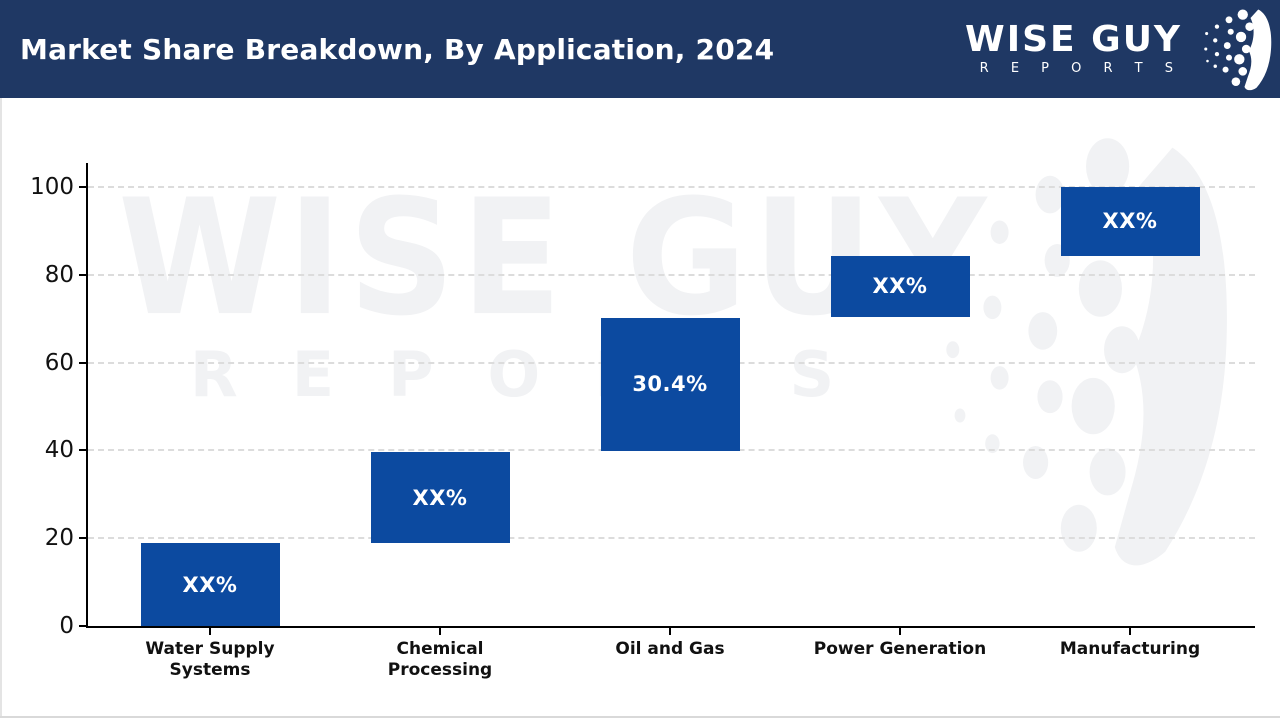  I want to click on y-tick-label: 40, so click(59, 450).